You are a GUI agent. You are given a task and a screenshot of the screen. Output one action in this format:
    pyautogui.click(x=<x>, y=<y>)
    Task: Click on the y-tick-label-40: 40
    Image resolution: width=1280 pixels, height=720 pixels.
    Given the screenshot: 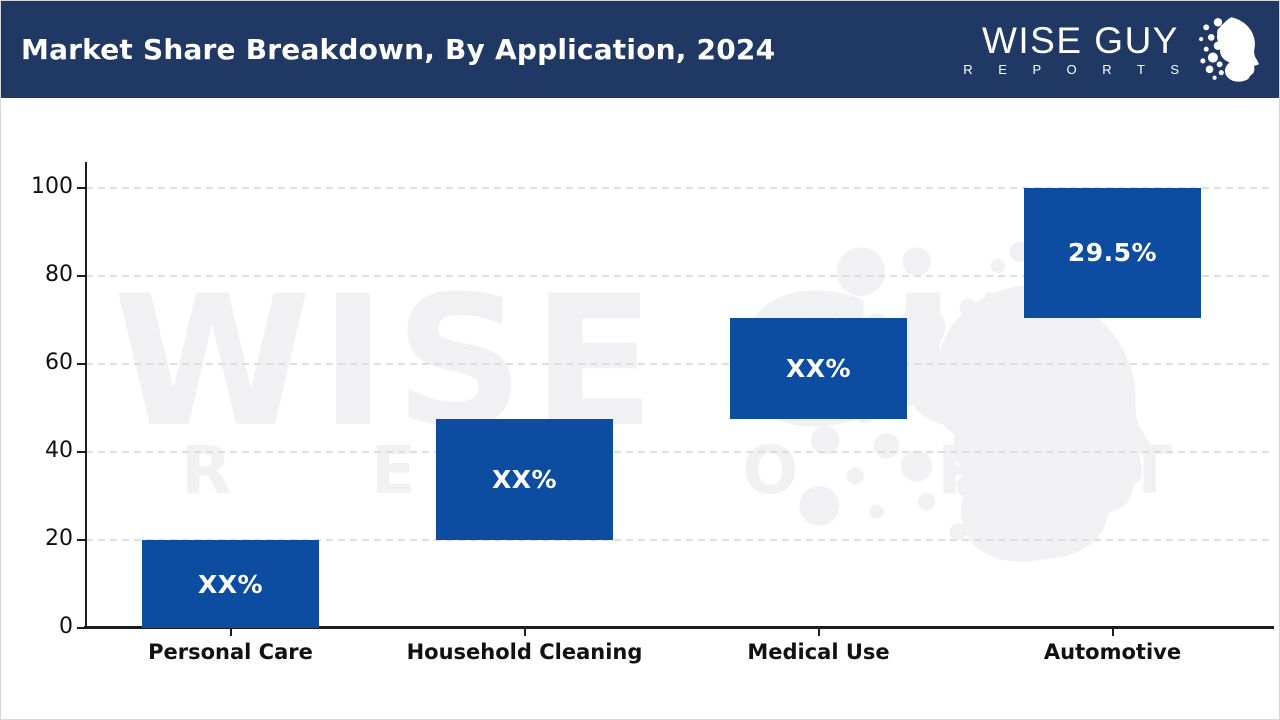 What is the action you would take?
    pyautogui.click(x=59, y=450)
    